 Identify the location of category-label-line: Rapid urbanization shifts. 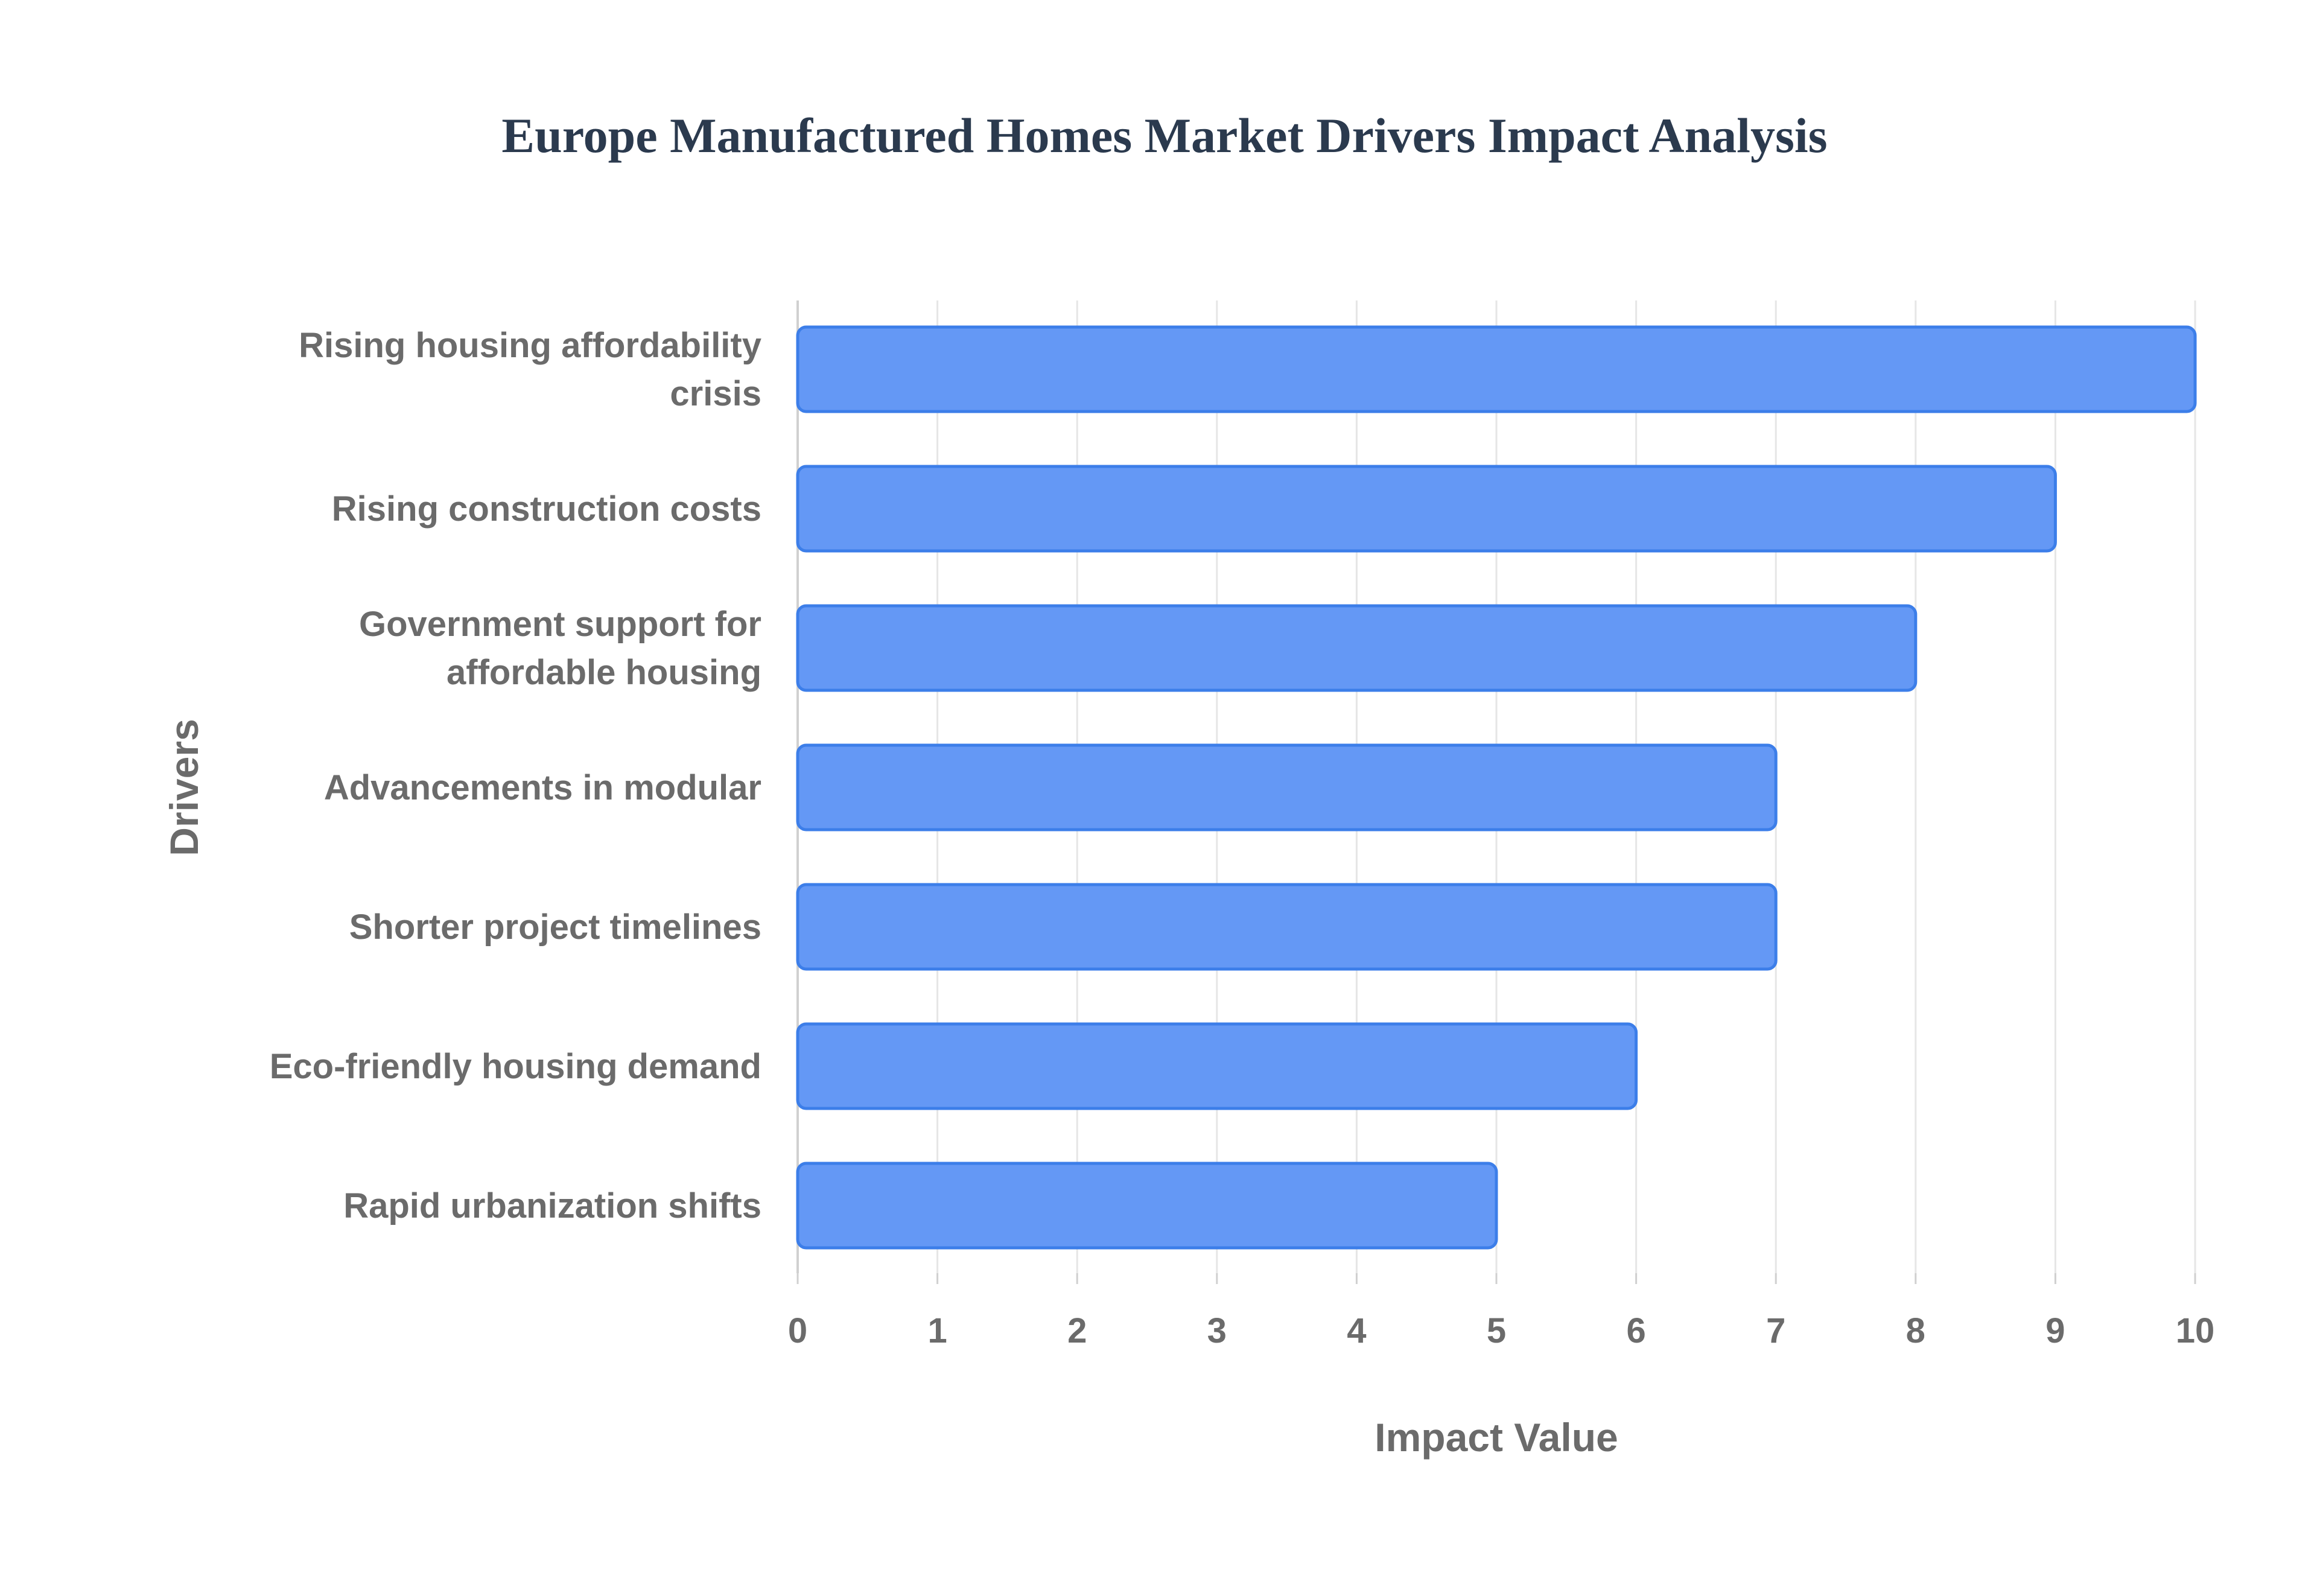
(552, 1206).